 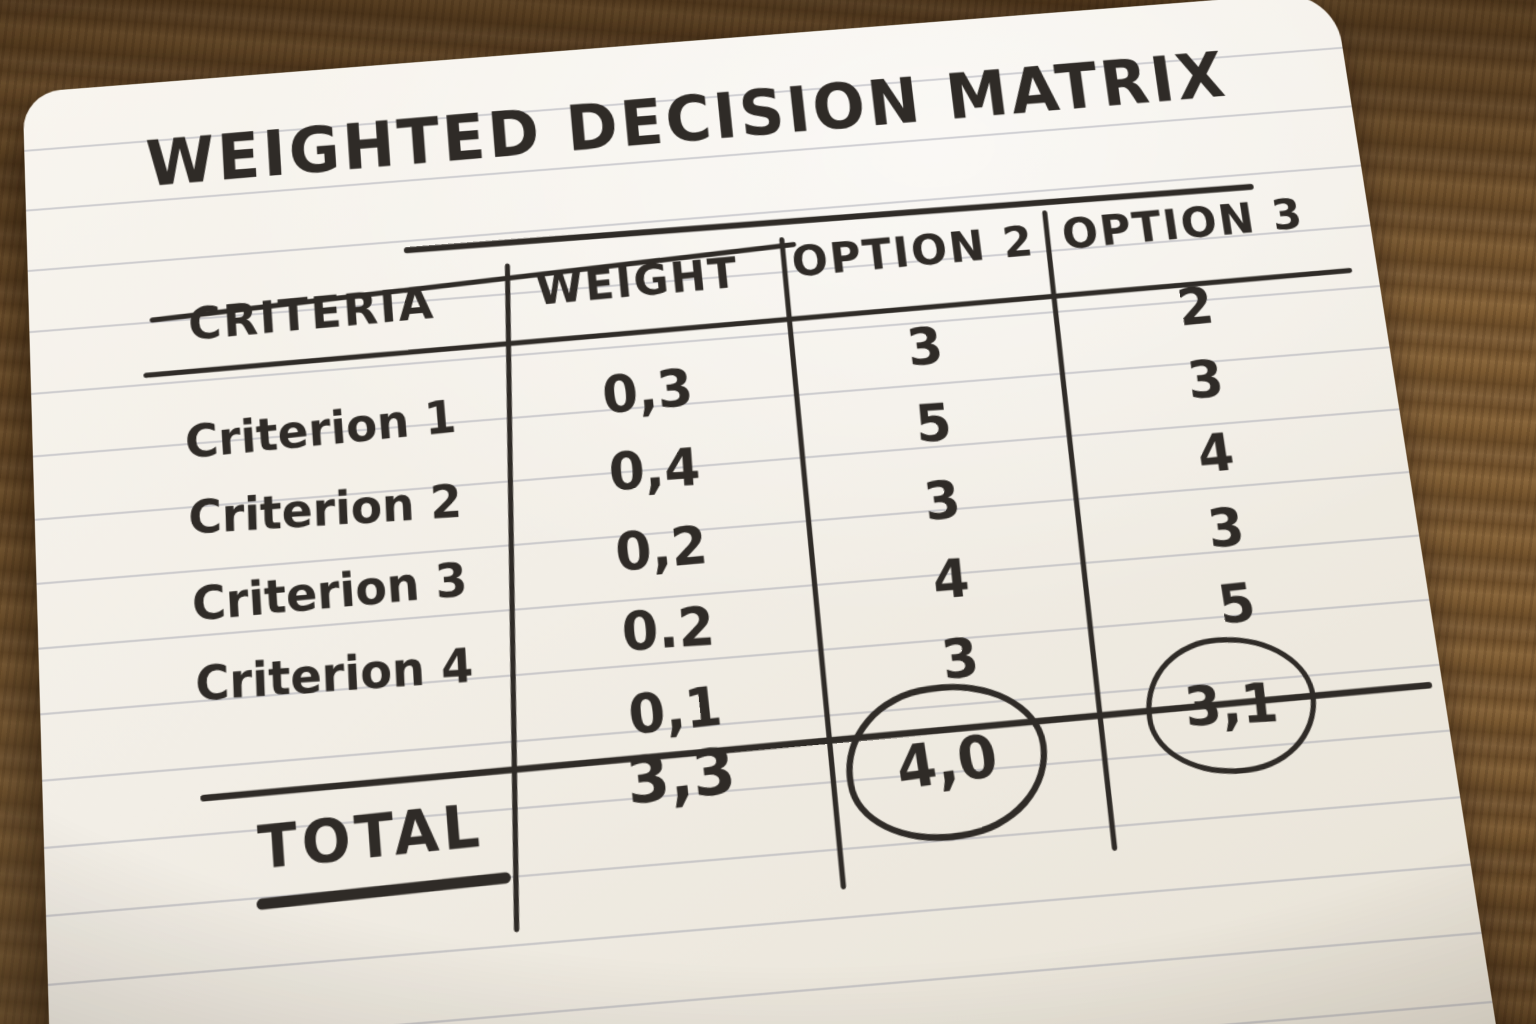 I want to click on total-option2-value: 4,0, so click(x=947, y=761).